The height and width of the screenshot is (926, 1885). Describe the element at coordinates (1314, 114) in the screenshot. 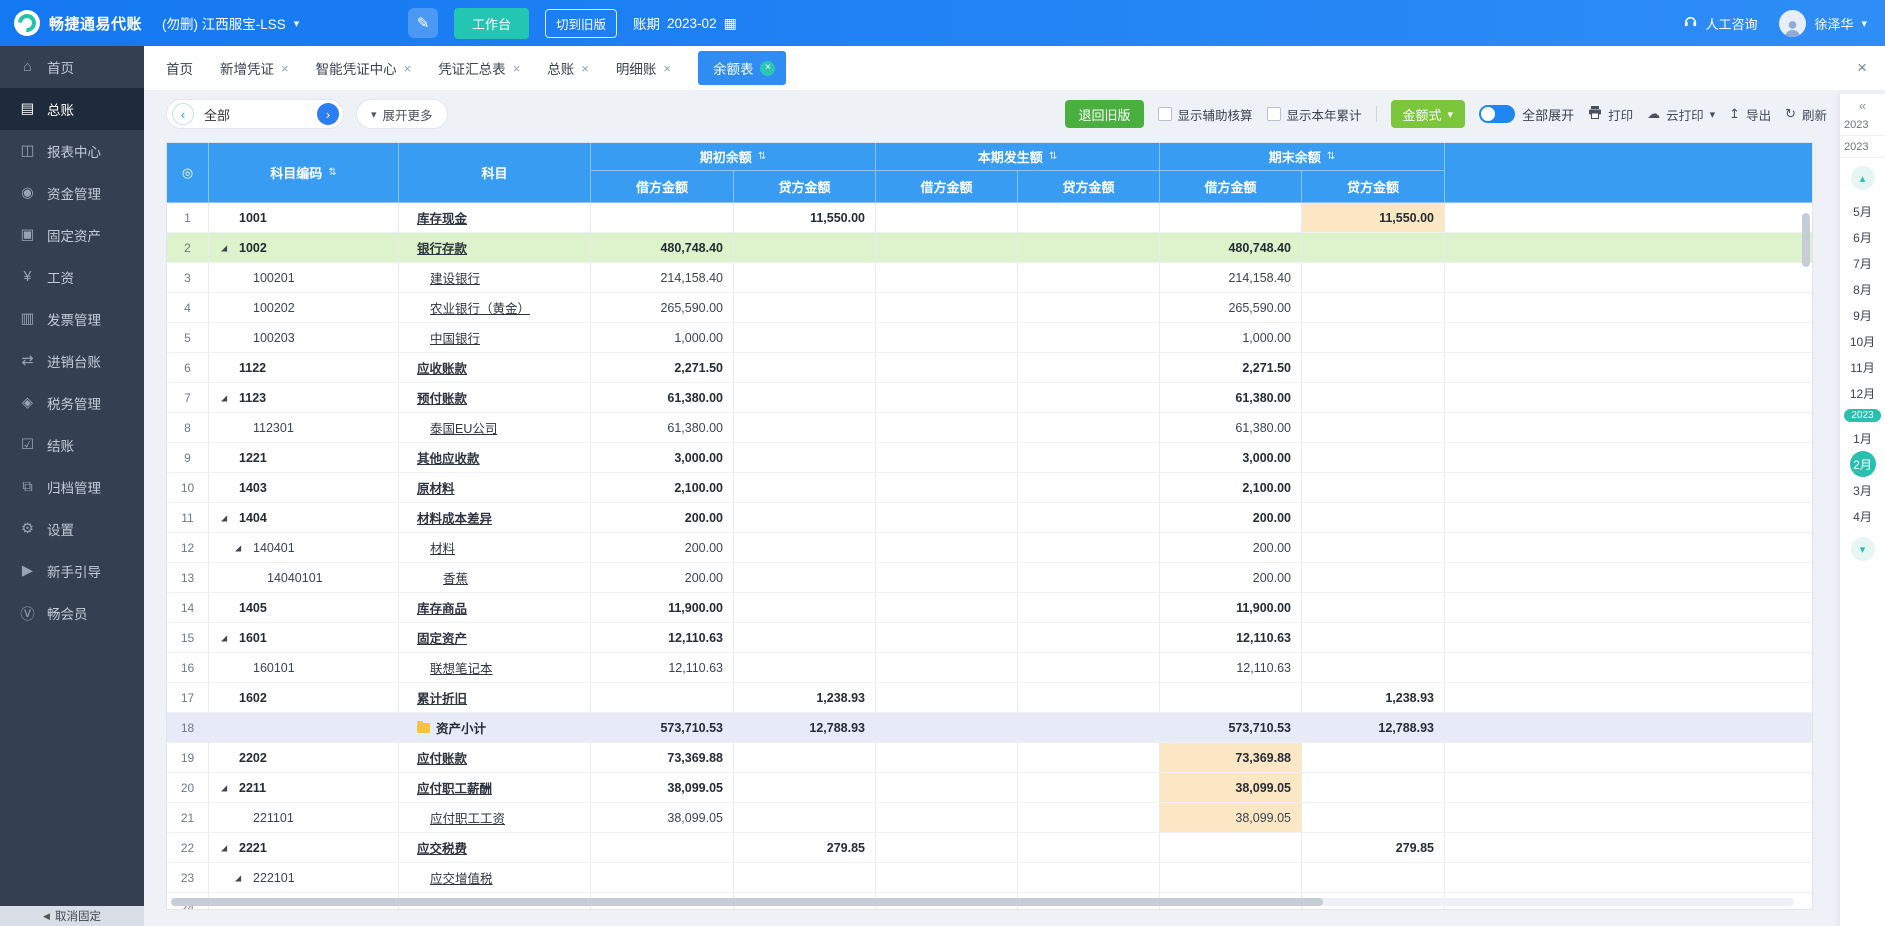

I see `show-ytd-checkbox: 显示本年累计` at that location.